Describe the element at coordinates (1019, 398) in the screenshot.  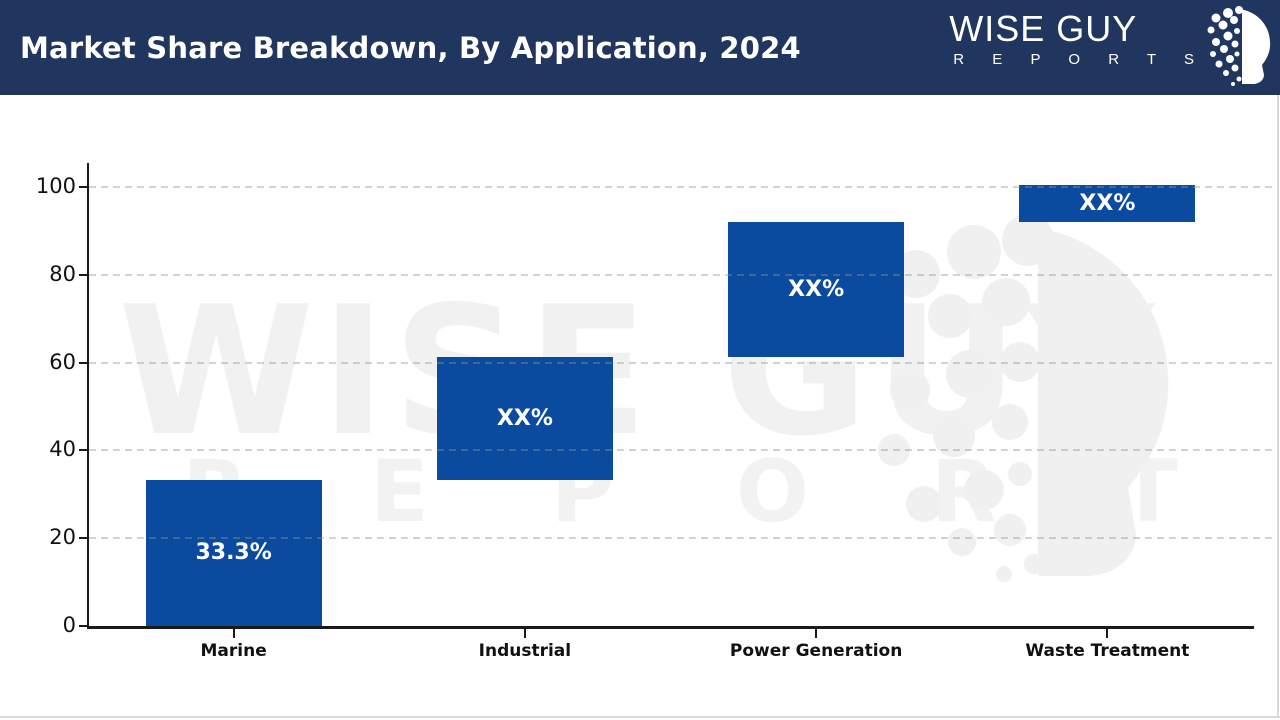
I see `watermark-head-icon` at that location.